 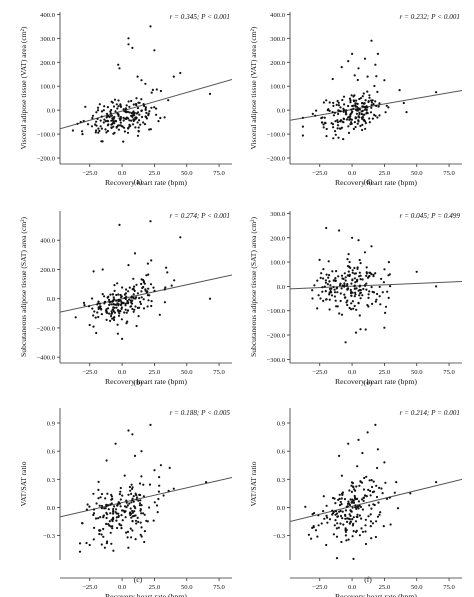 I want to click on y-tick-label: 0.3, so click(x=51, y=480).